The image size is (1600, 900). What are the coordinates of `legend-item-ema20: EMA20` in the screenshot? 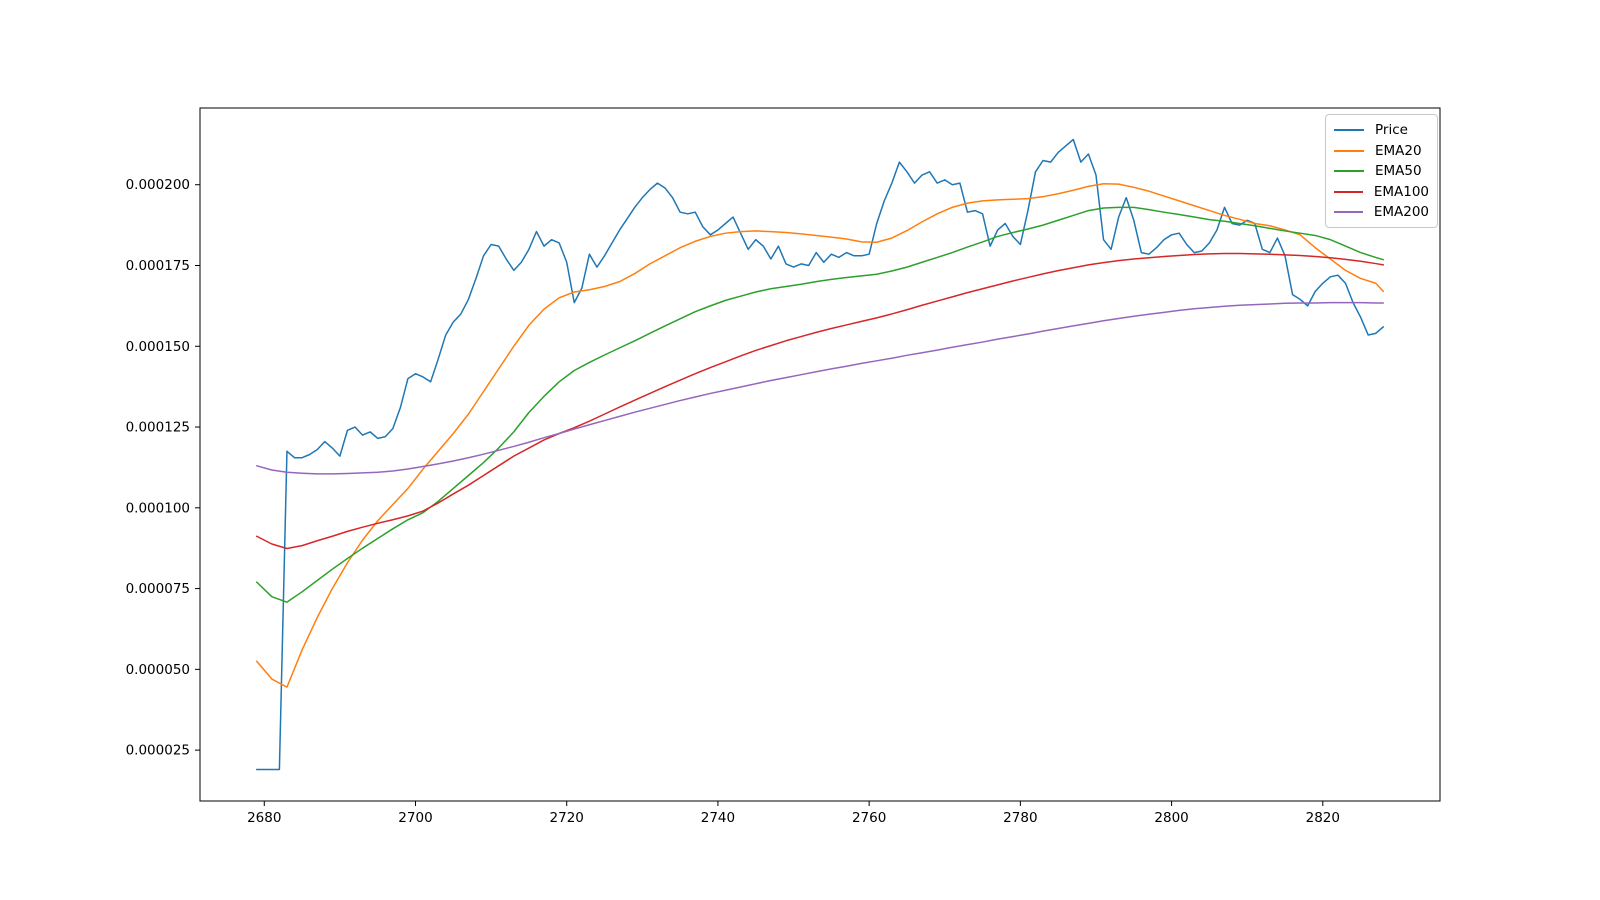 It's located at (1381, 151).